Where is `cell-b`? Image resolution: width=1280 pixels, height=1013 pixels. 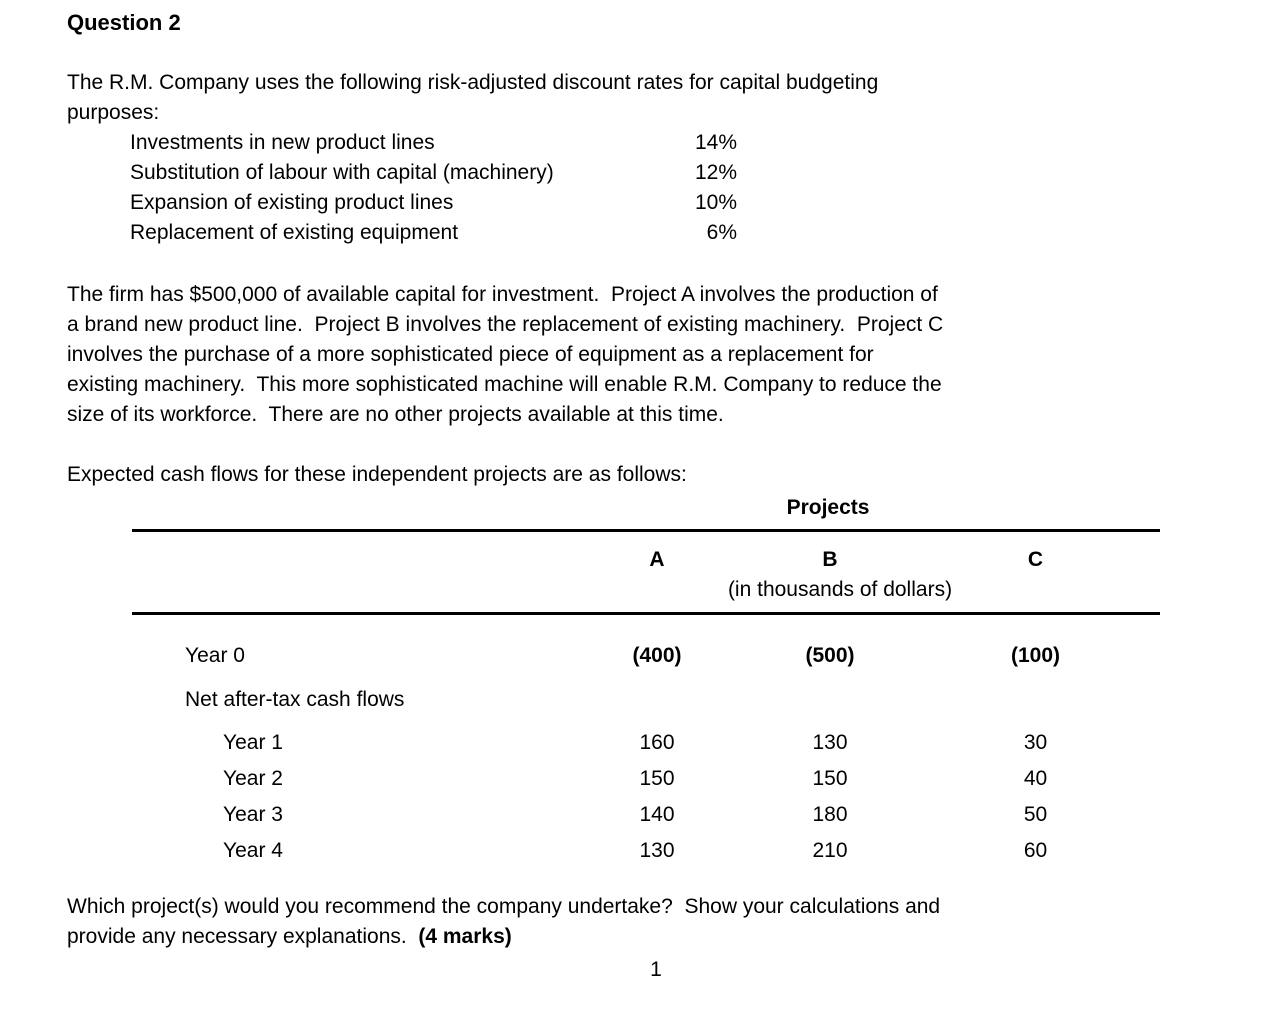 cell-b is located at coordinates (830, 700).